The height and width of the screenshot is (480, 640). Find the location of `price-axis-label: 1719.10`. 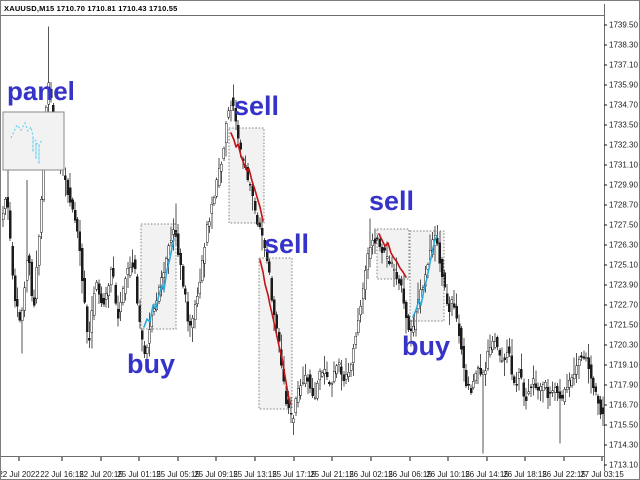

price-axis-label: 1719.10 is located at coordinates (623, 365).